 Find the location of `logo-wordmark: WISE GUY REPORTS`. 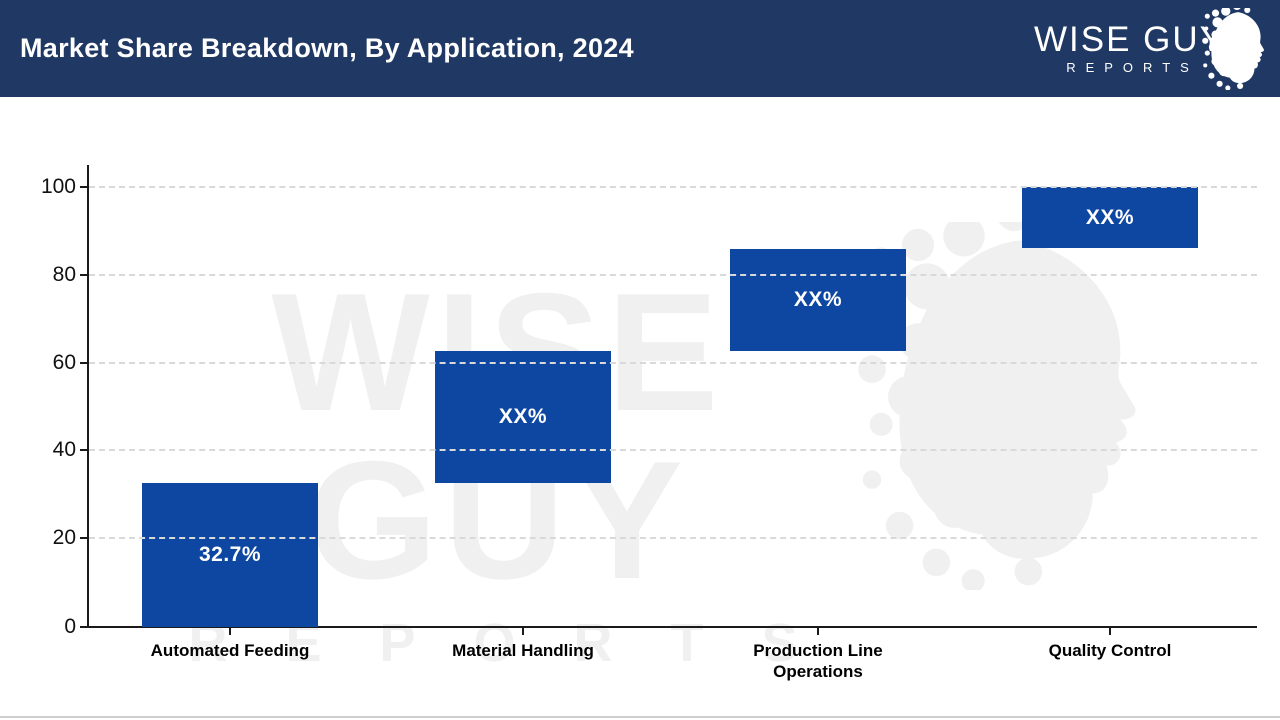

logo-wordmark: WISE GUY REPORTS is located at coordinates (1130, 48).